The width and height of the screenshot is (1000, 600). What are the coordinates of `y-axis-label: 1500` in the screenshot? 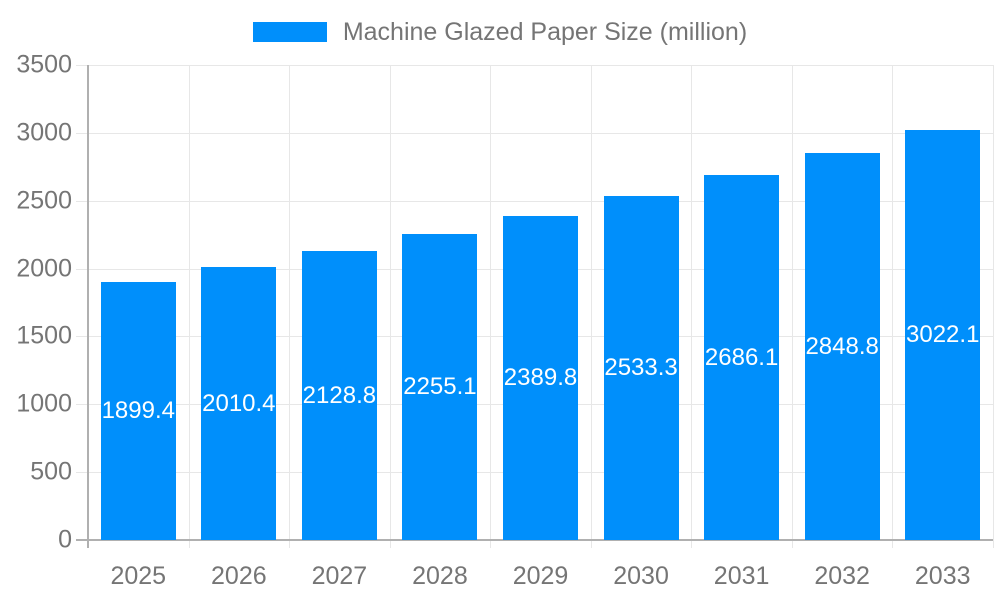 It's located at (44, 335).